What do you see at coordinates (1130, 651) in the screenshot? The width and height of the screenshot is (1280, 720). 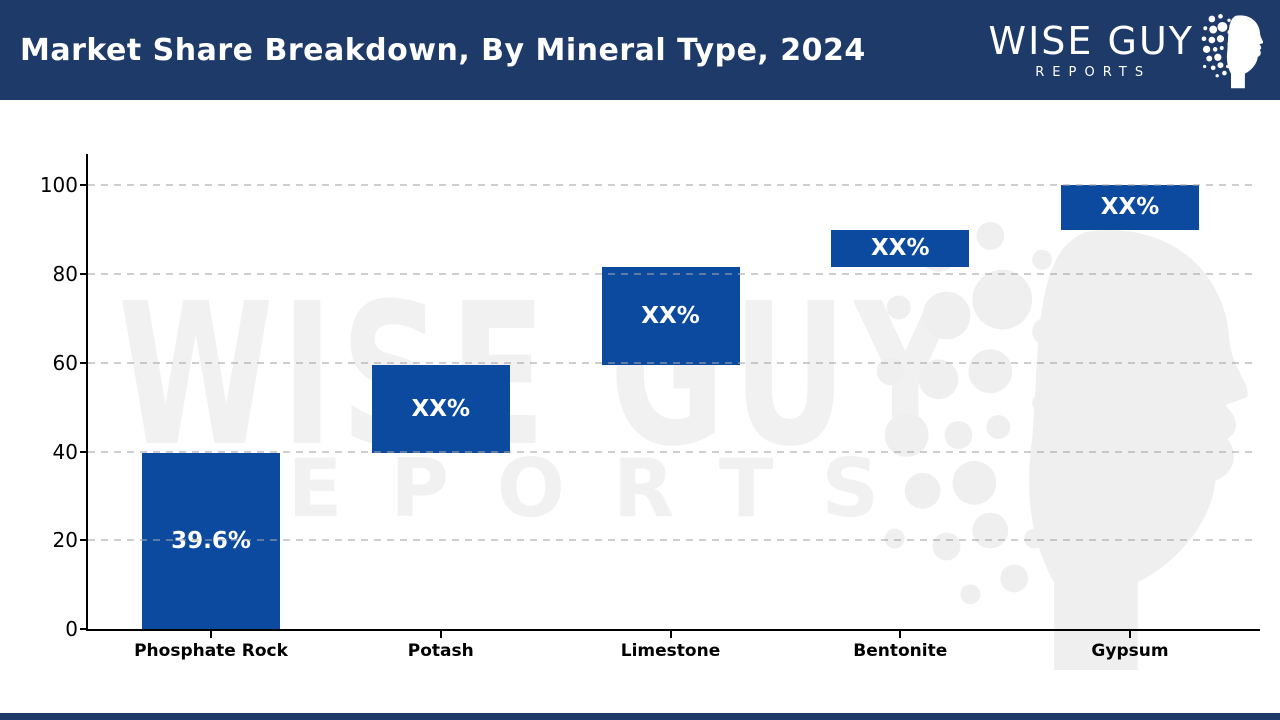 I see `category-label-gypsum: Gypsum` at bounding box center [1130, 651].